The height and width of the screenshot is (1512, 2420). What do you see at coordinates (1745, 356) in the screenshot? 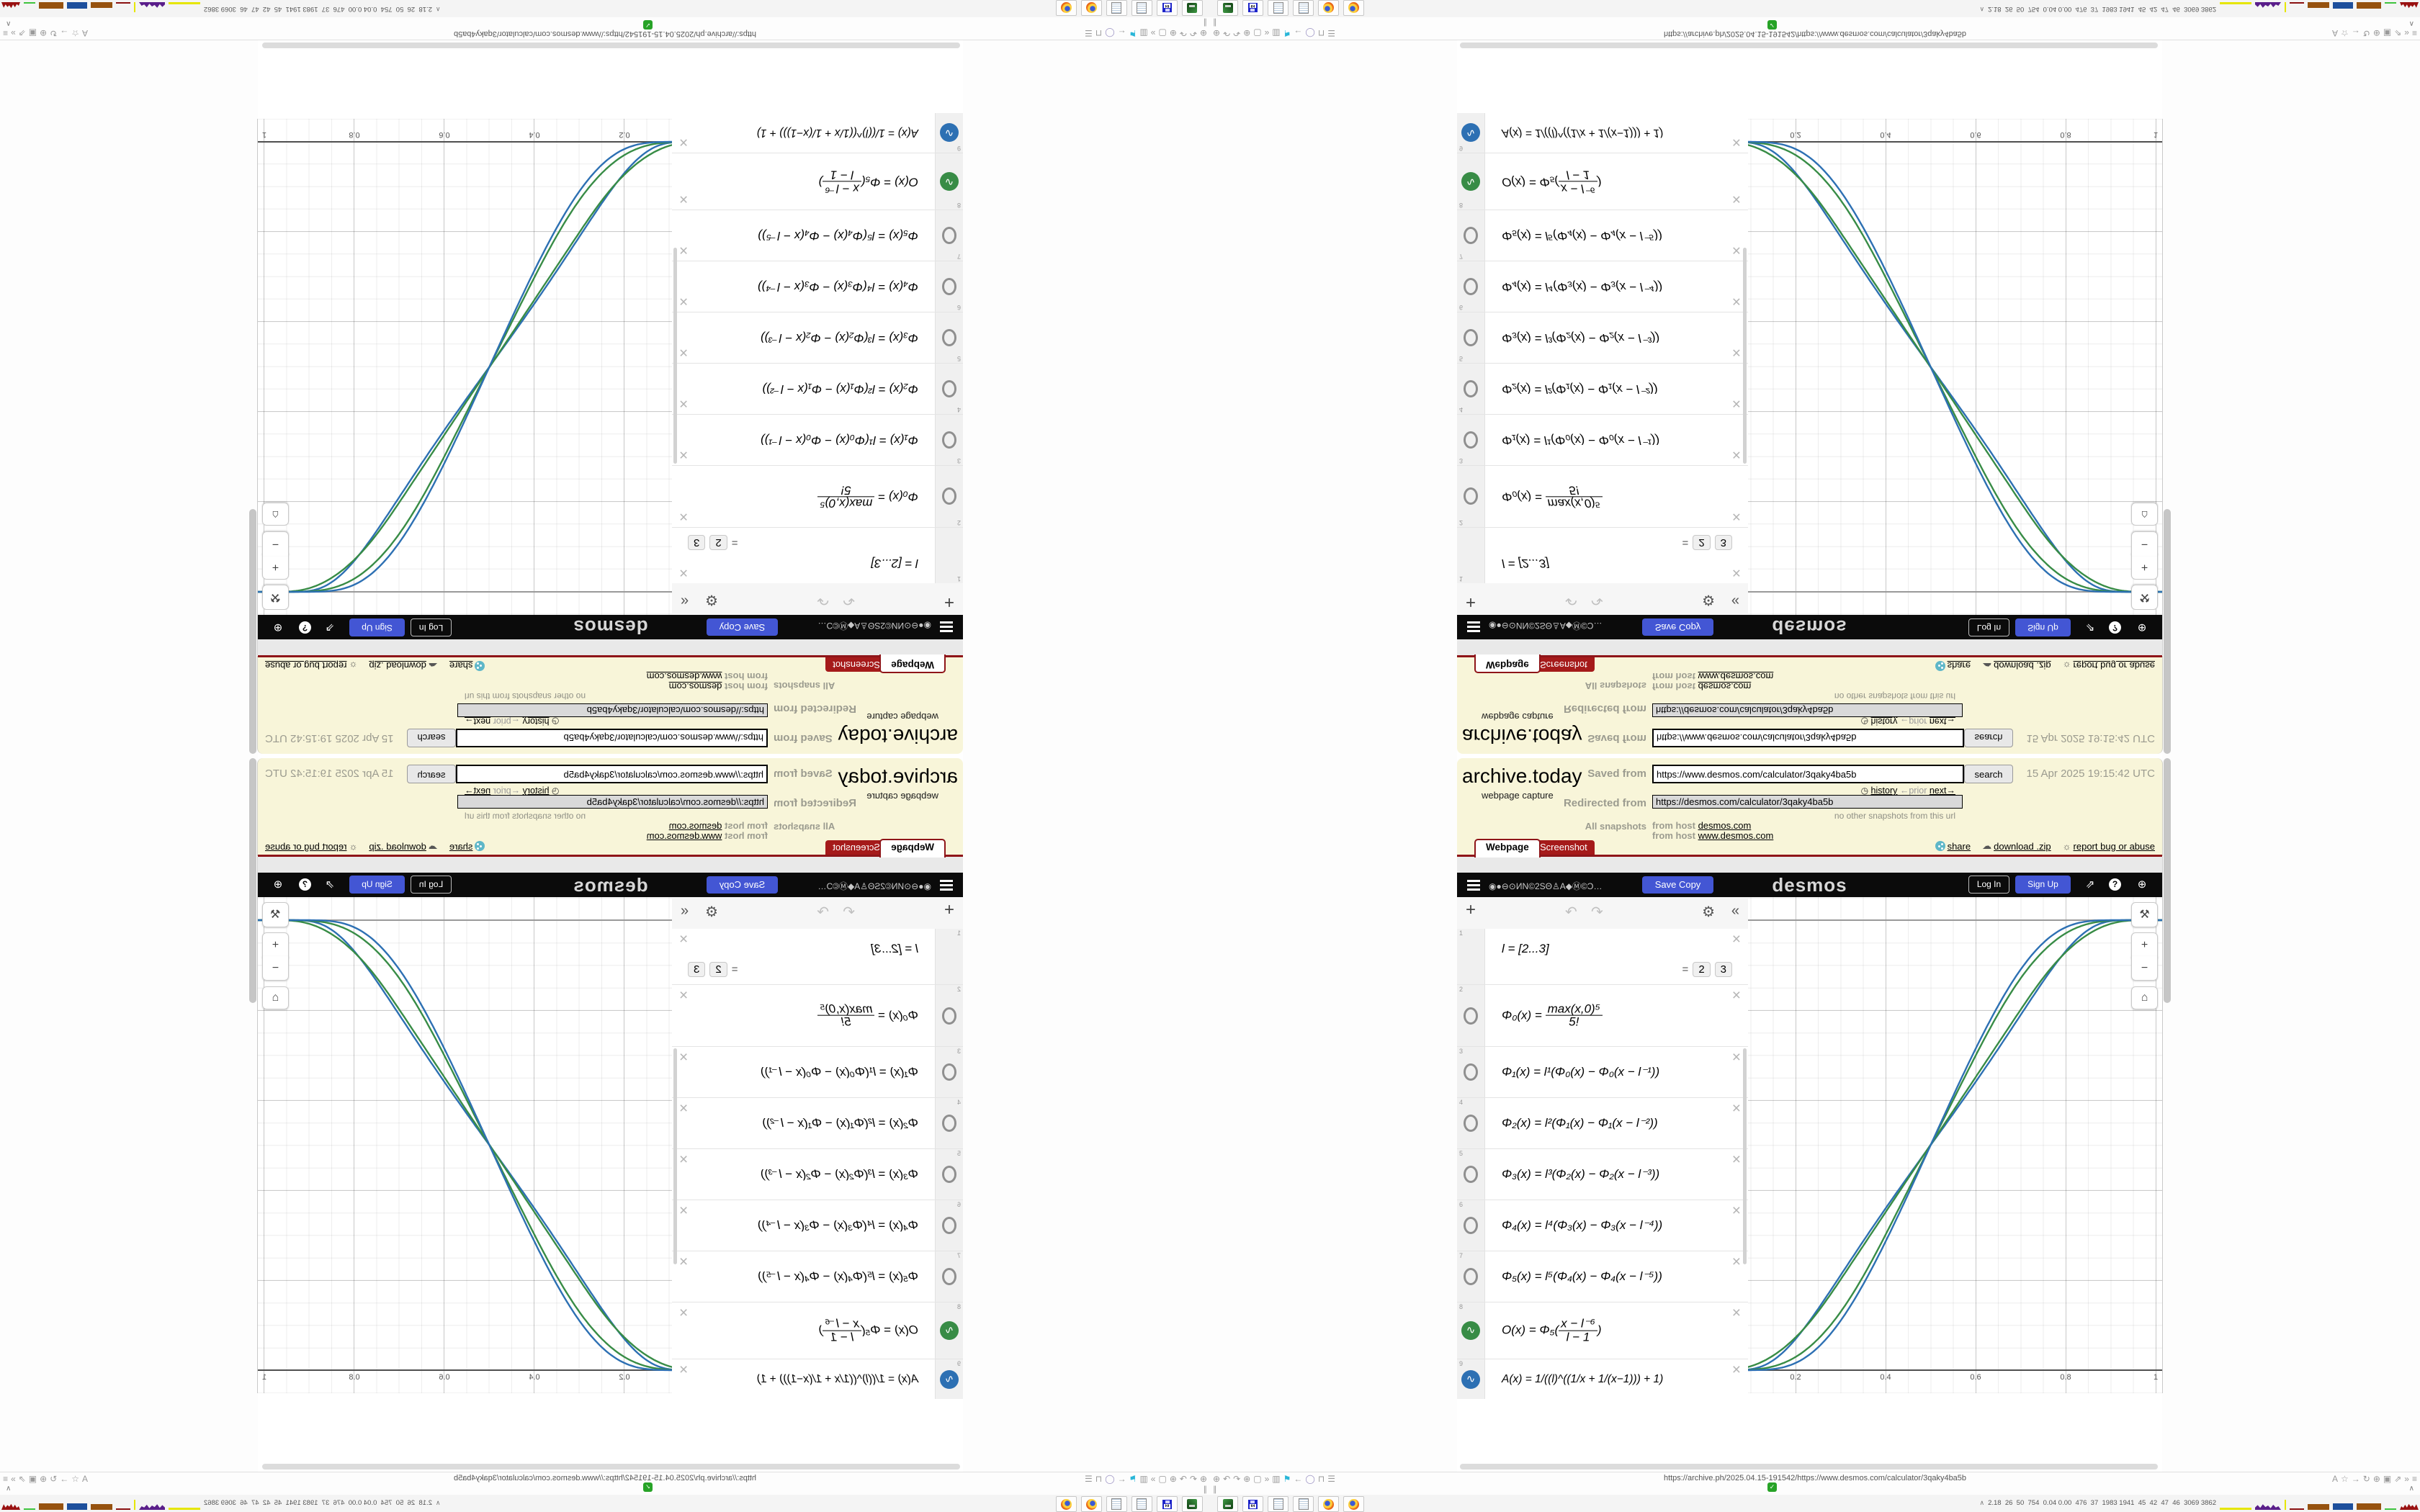
I see `panel-scrollbar` at bounding box center [1745, 356].